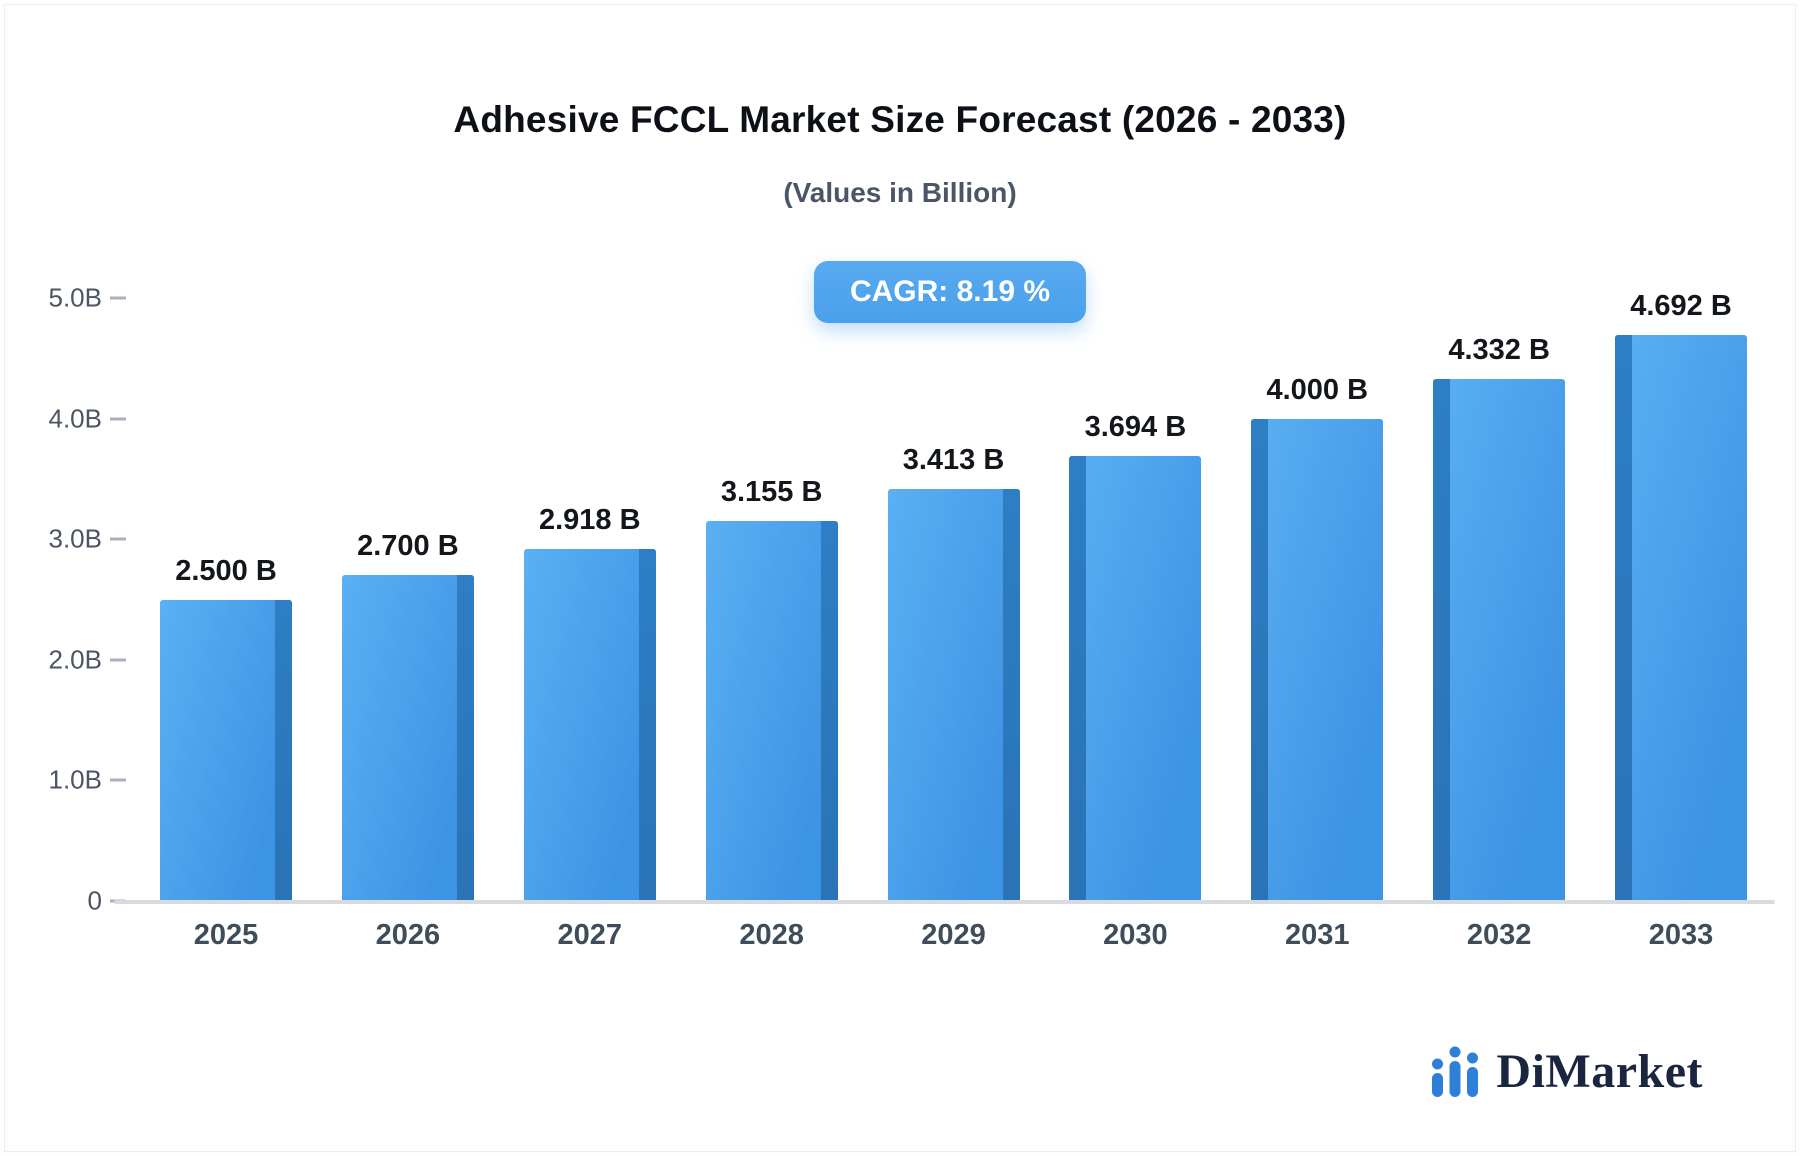 Image resolution: width=1800 pixels, height=1156 pixels. Describe the element at coordinates (900, 192) in the screenshot. I see `chart-subtitle: (Values in Billion)` at that location.